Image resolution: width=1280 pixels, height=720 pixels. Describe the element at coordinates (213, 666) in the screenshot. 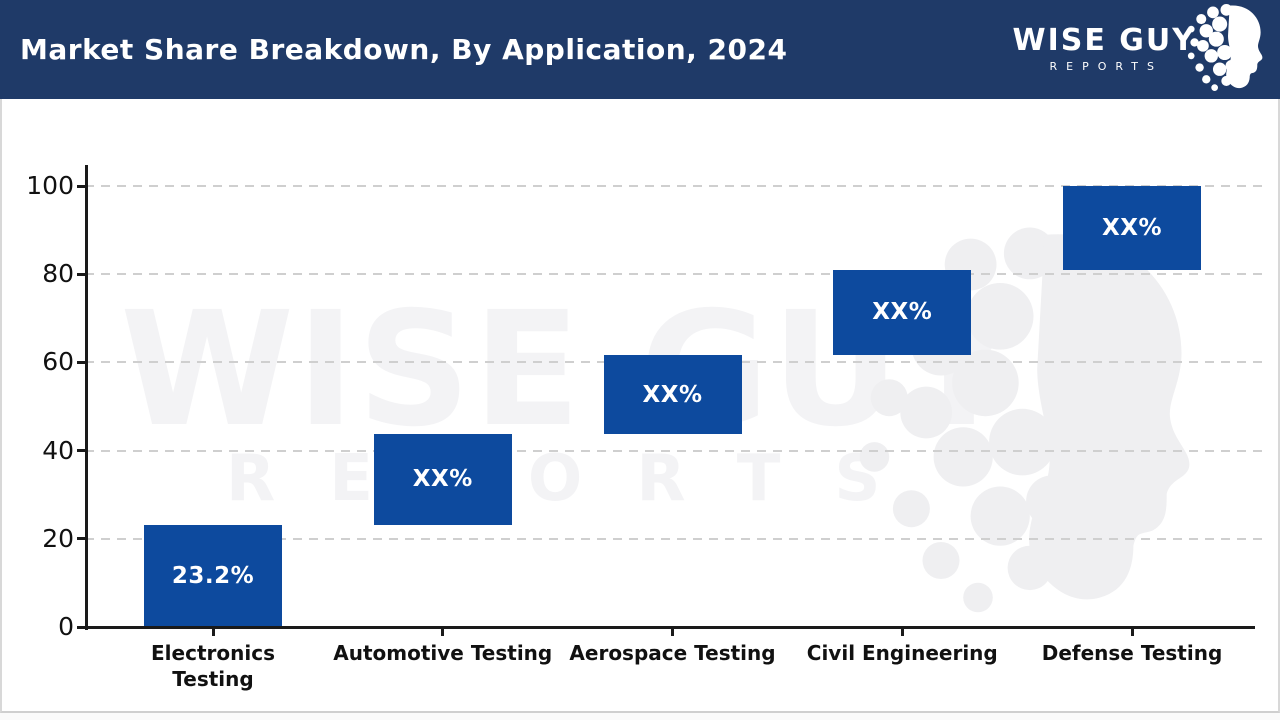

I see `x-category-label: Electronics Testing` at that location.